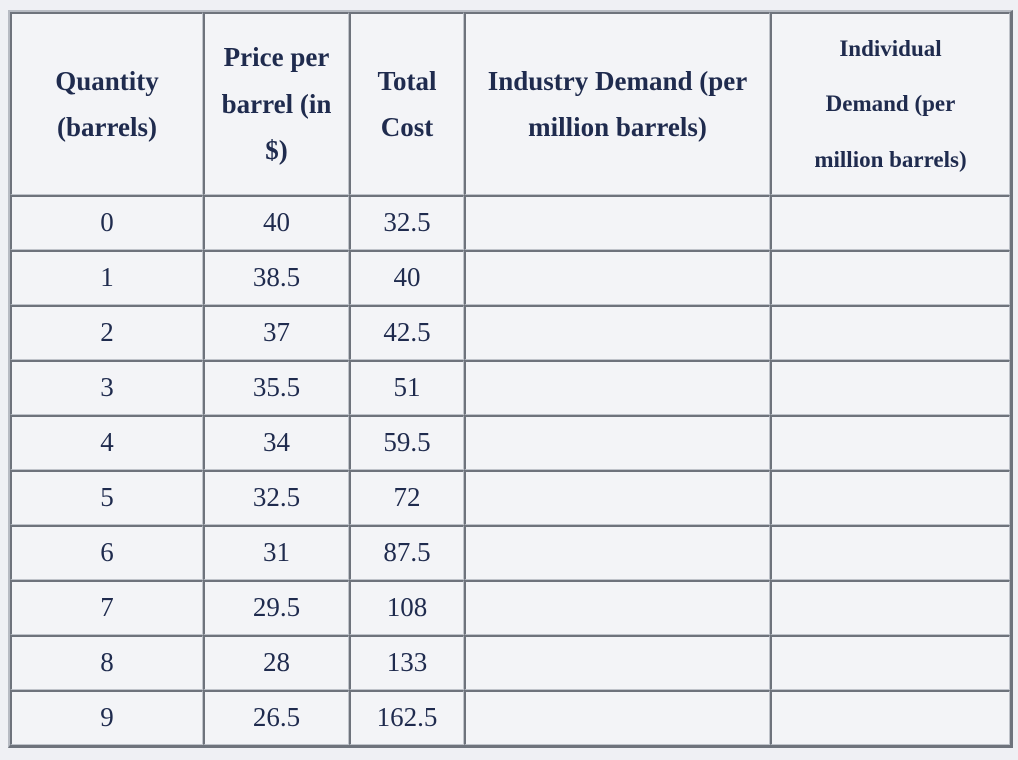 The image size is (1018, 760). What do you see at coordinates (406, 222) in the screenshot?
I see `total-cost-cell: 32.5` at bounding box center [406, 222].